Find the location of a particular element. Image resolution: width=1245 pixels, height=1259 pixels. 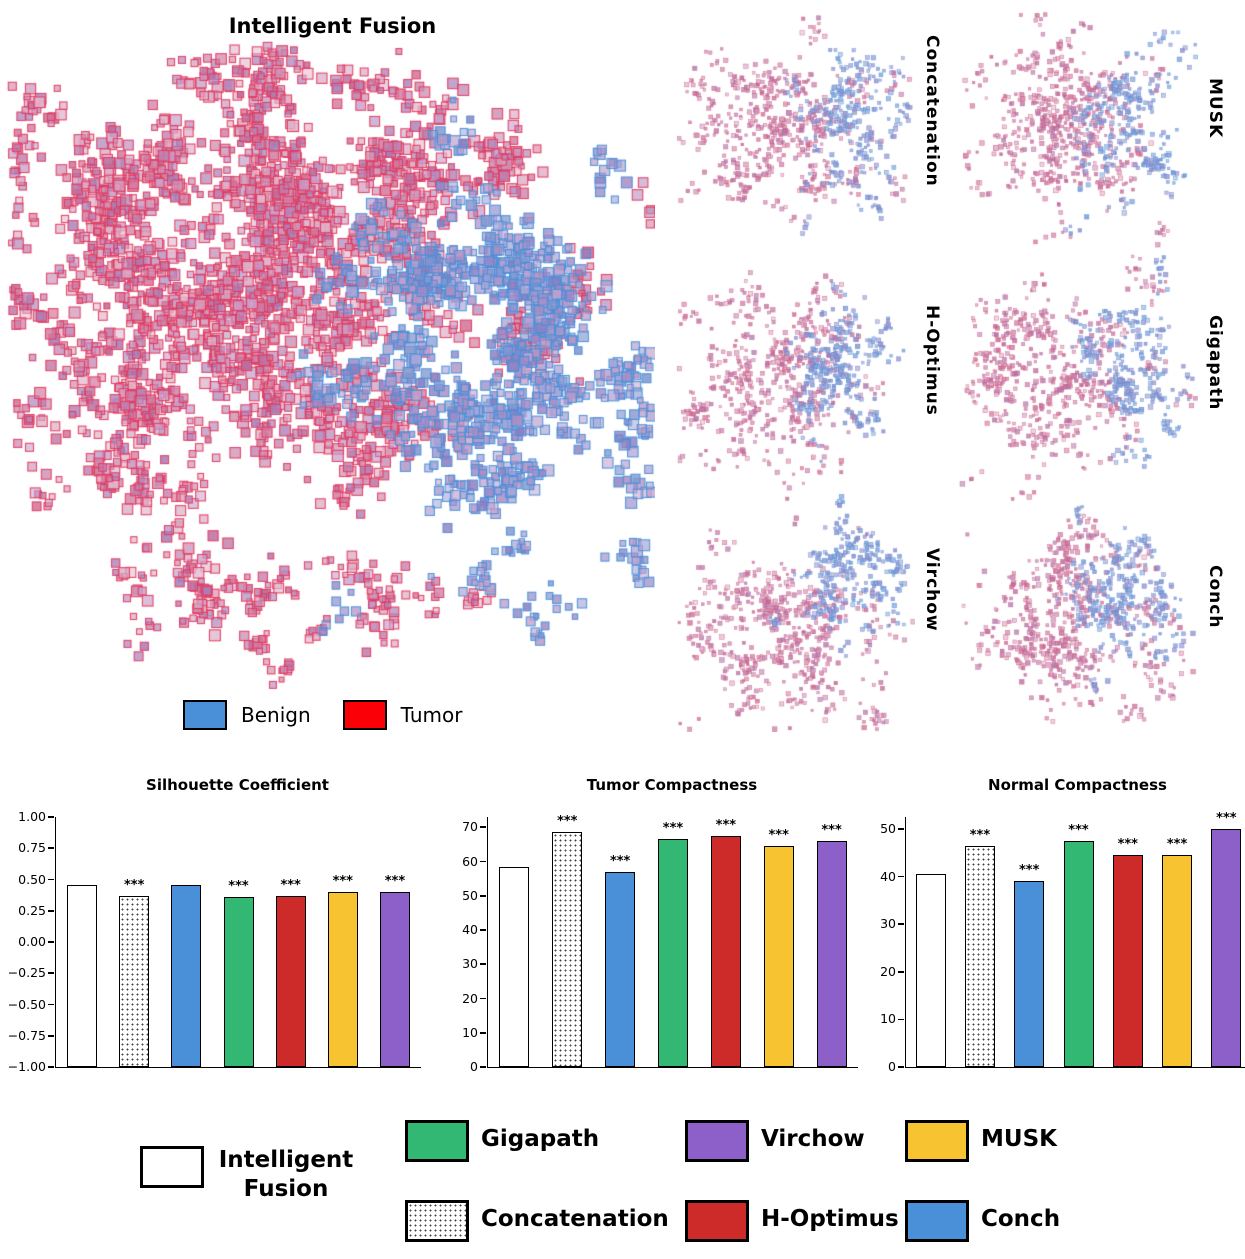

y-tick-label: 0.75 is located at coordinates (32, 848).